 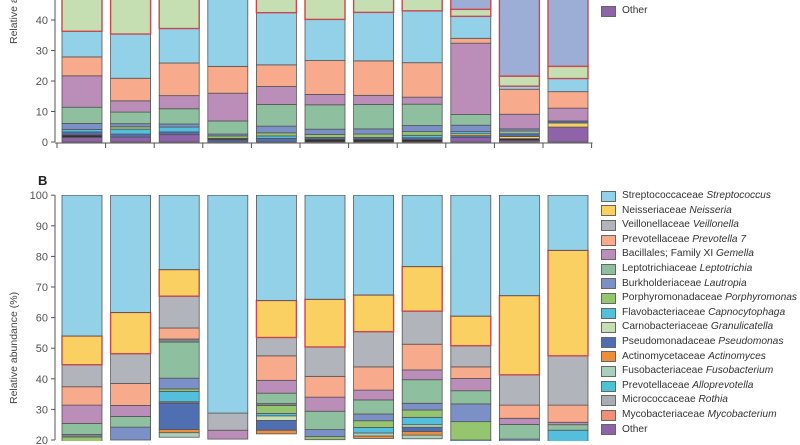 I want to click on legend-genus: Lautropia, so click(x=725, y=283).